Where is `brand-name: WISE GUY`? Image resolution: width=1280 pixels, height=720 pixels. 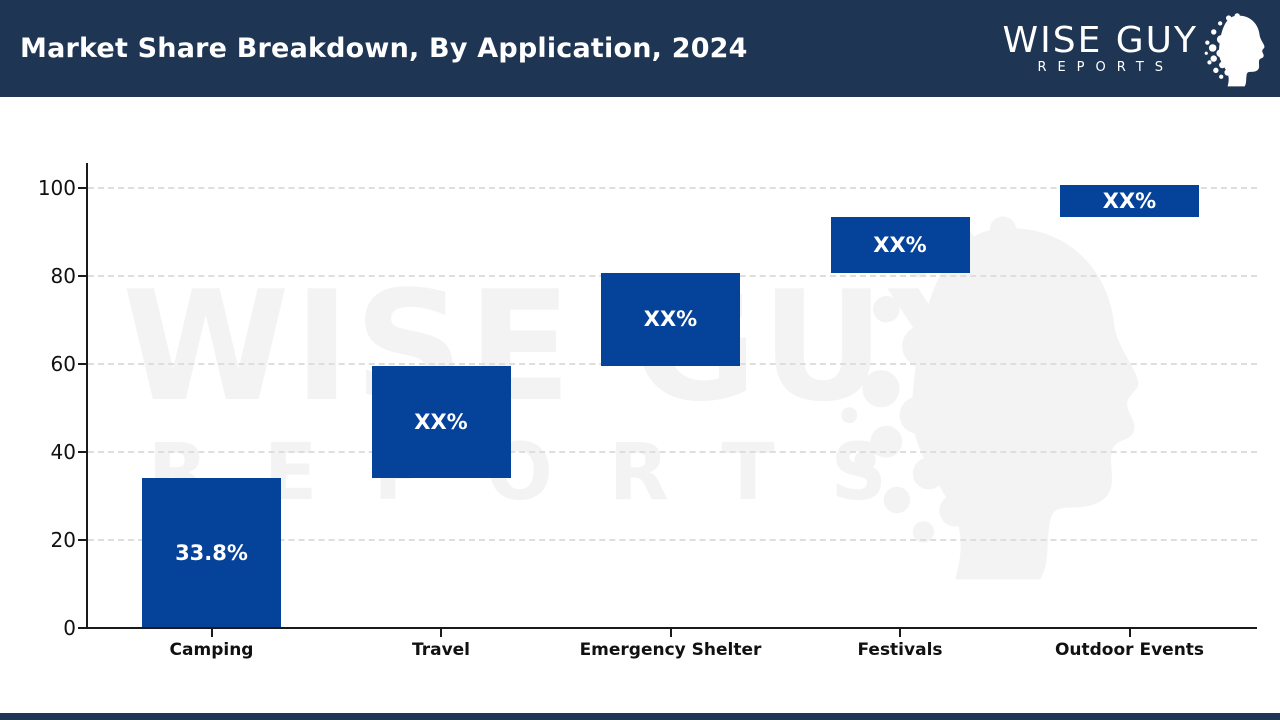 brand-name: WISE GUY is located at coordinates (1100, 40).